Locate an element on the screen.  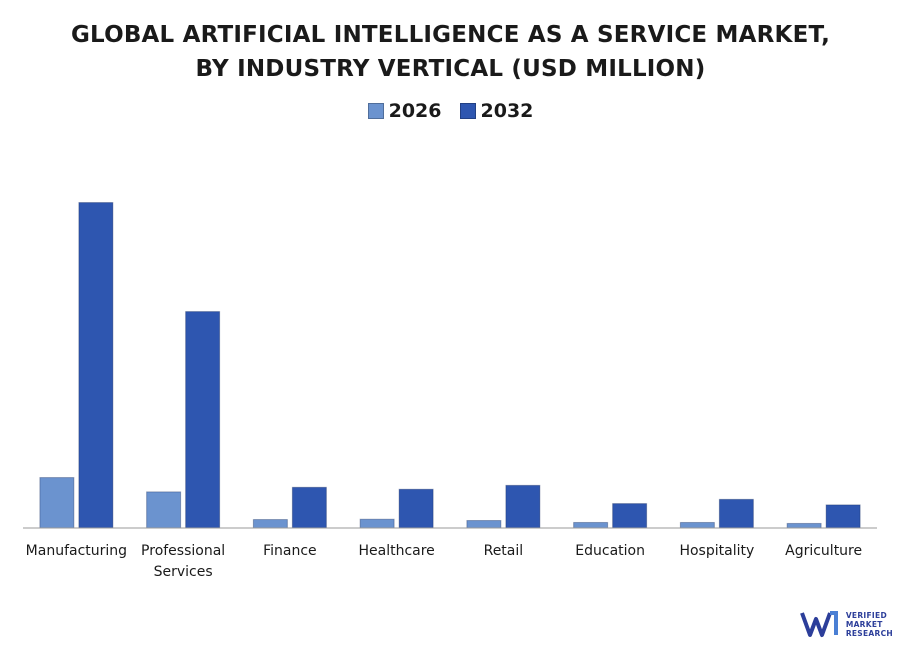
brand-logo-text: VERIFIED MARKET RESEARCH is located at coordinates (869, 624).